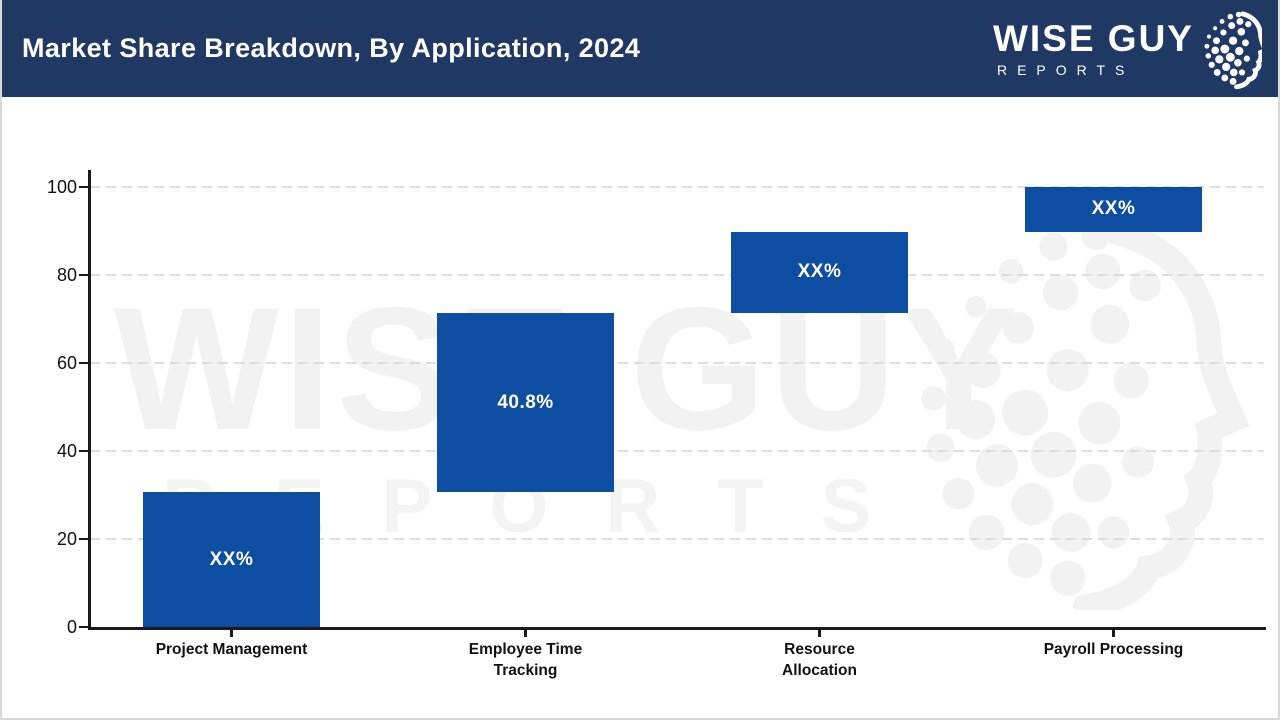 This screenshot has width=1280, height=720. I want to click on y-axis-line, so click(89, 400).